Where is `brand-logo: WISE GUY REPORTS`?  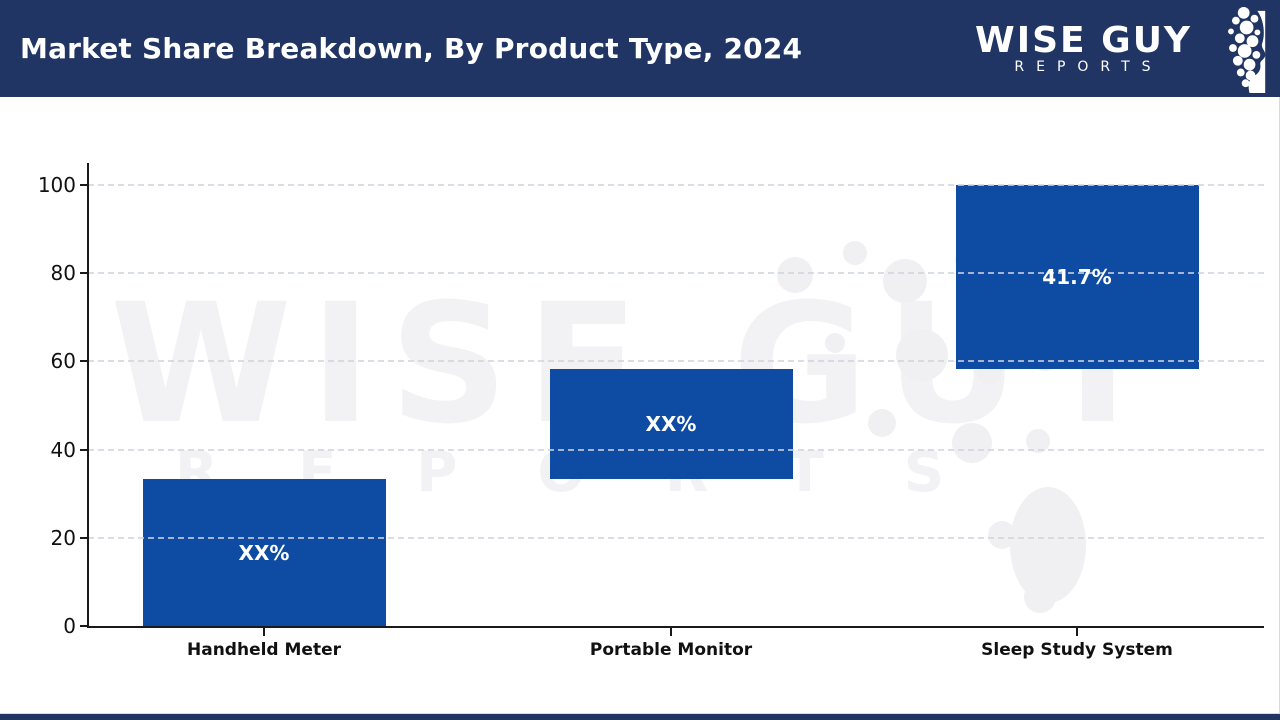 brand-logo: WISE GUY REPORTS is located at coordinates (1120, 49).